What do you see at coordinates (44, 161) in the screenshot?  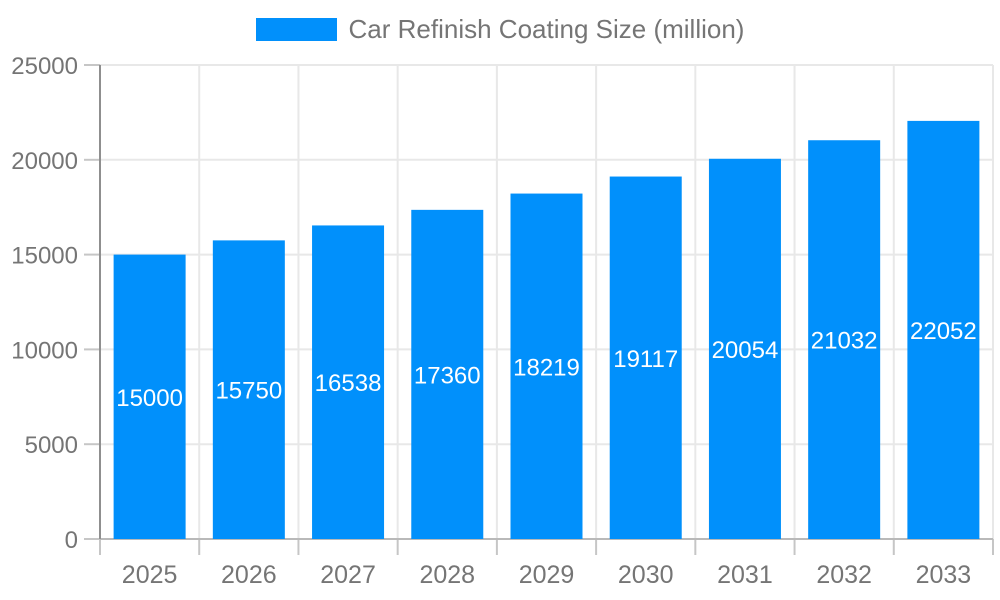 I see `y-axis-label: 20000` at bounding box center [44, 161].